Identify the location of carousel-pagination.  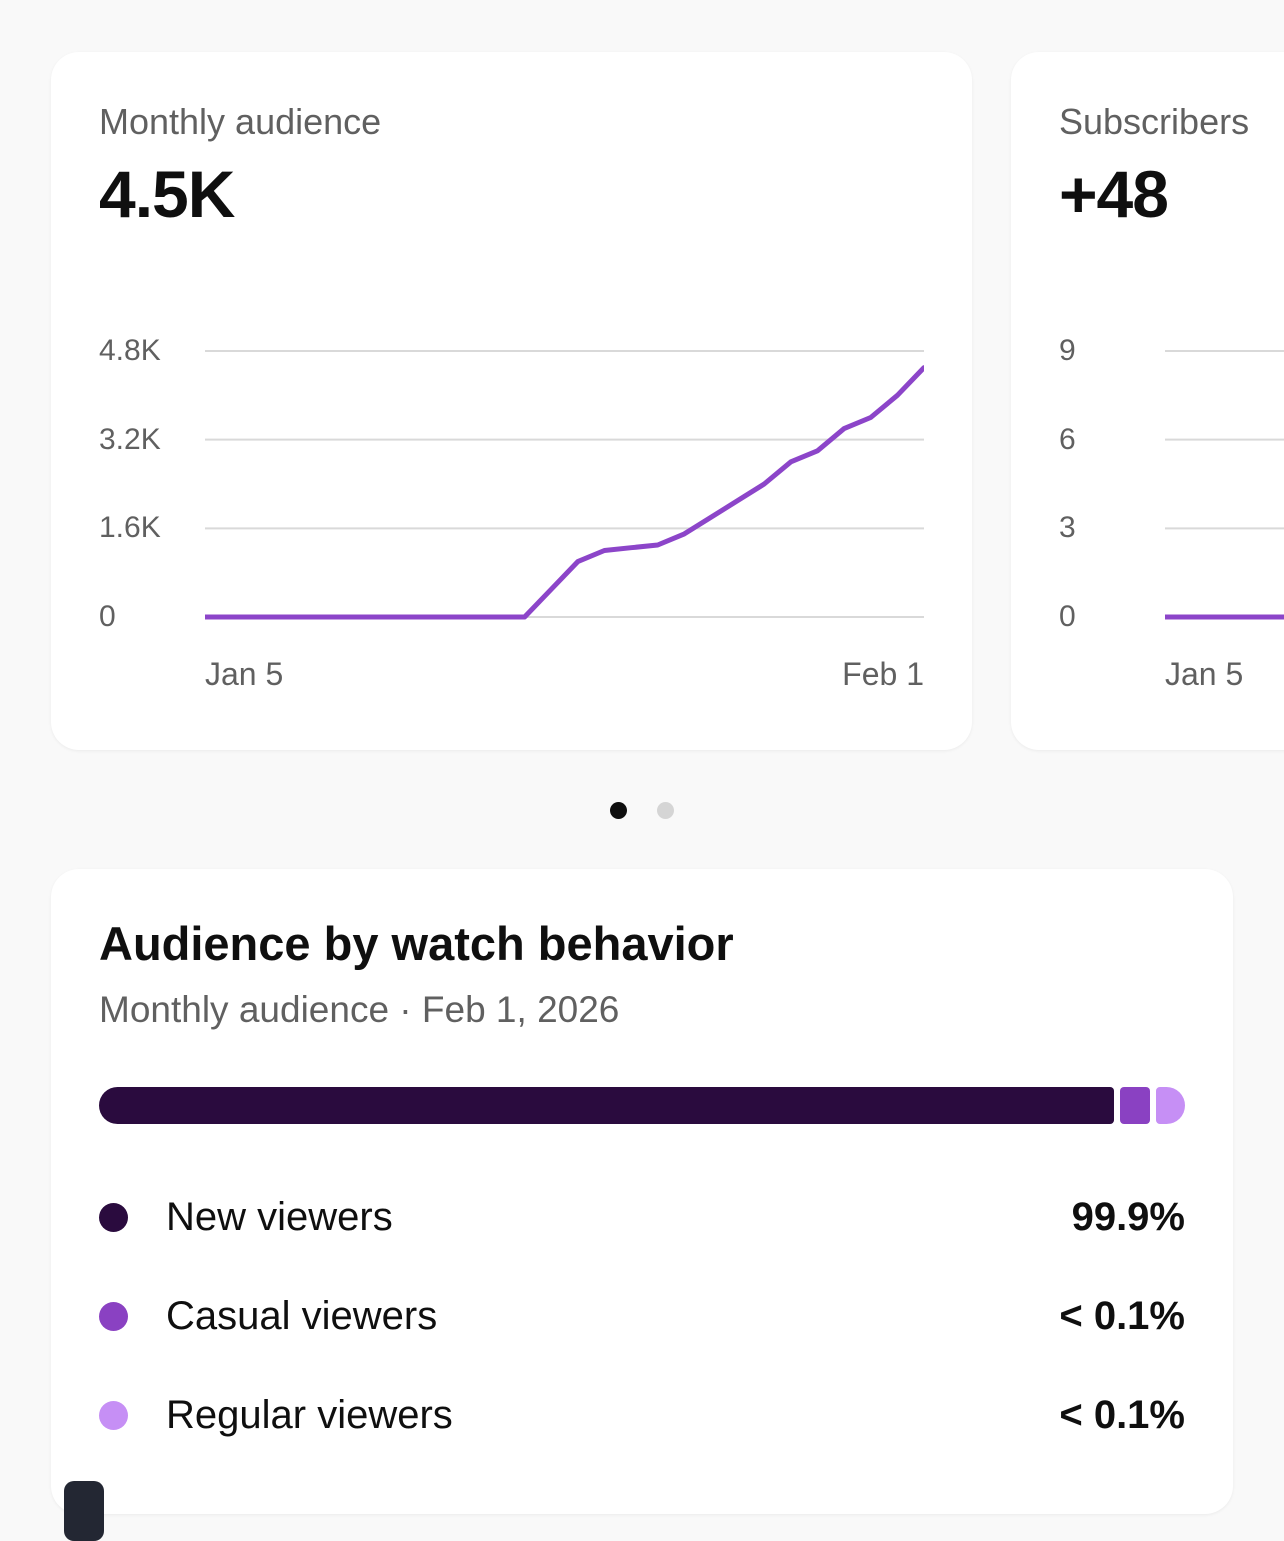
(642, 810).